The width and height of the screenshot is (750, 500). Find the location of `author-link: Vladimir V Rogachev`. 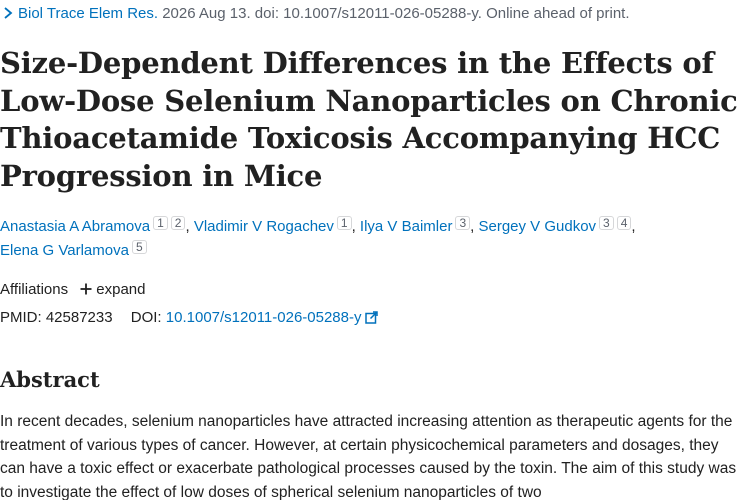

author-link: Vladimir V Rogachev is located at coordinates (263, 226).